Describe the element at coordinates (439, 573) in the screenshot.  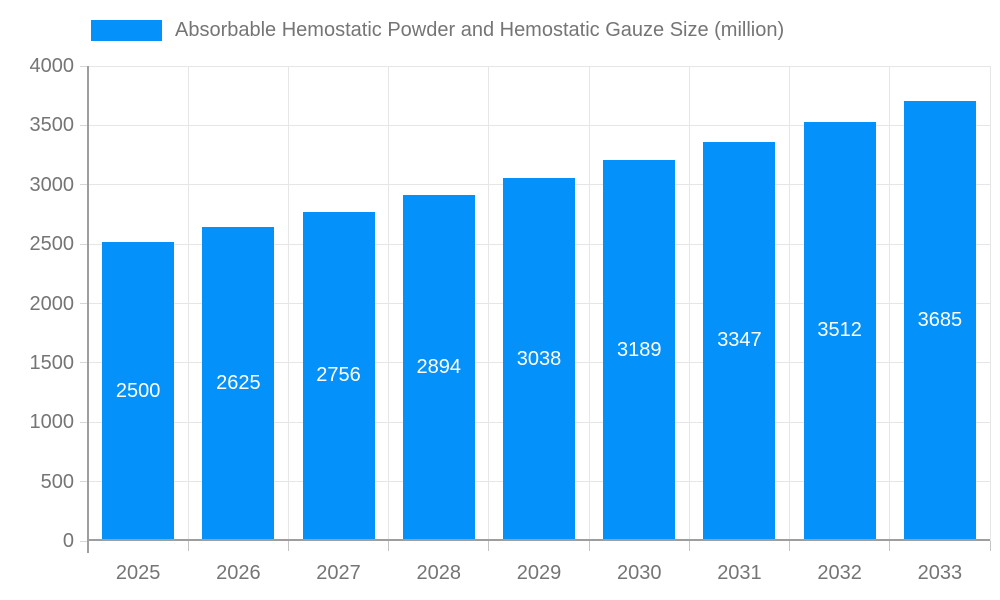
I see `x-axis-label: 2028` at that location.